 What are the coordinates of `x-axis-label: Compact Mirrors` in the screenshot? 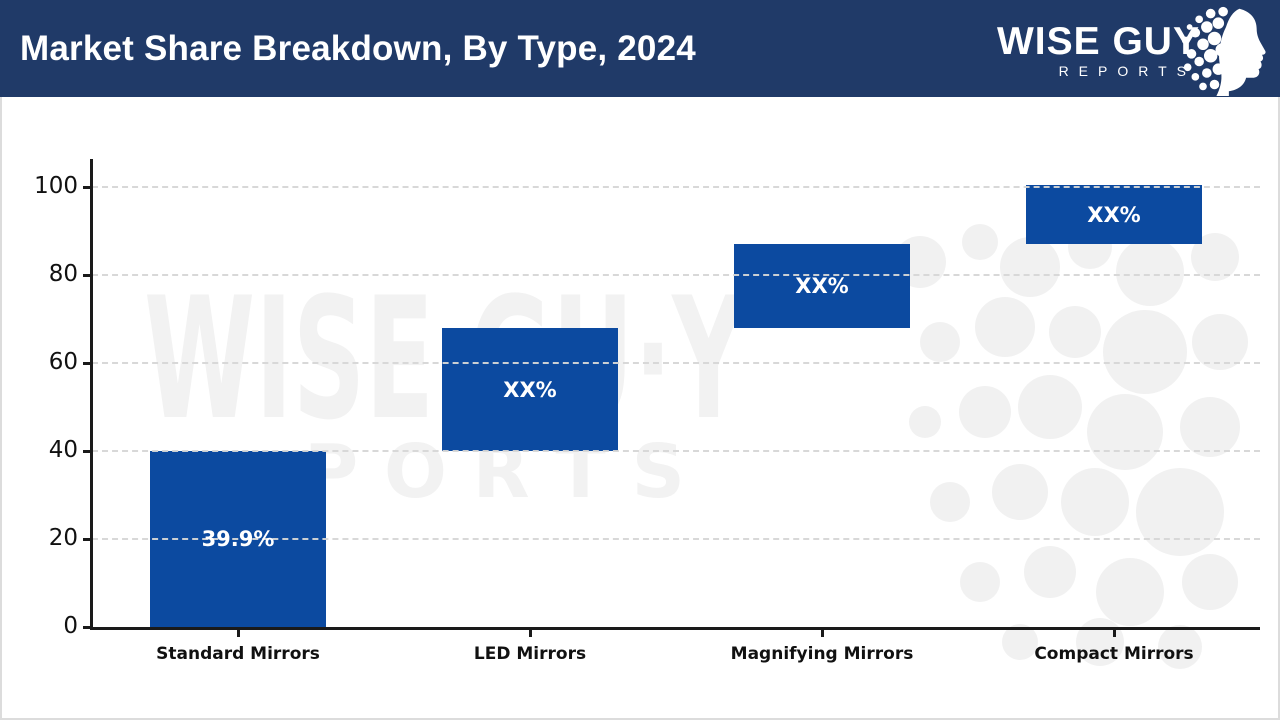 It's located at (1114, 654).